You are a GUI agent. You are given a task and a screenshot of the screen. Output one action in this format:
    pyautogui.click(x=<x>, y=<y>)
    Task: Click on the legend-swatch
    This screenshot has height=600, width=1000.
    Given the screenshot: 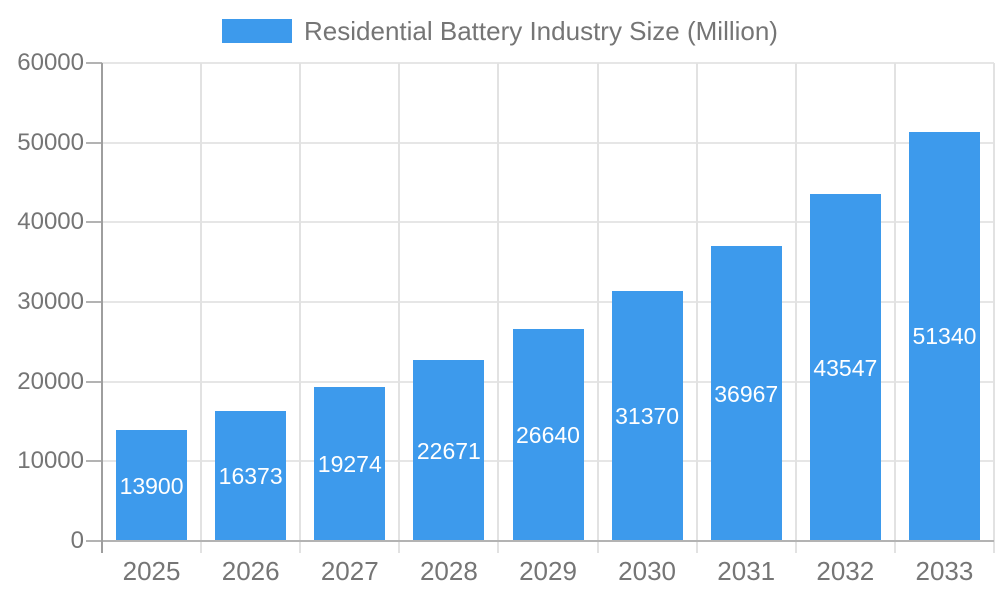 What is the action you would take?
    pyautogui.click(x=257, y=31)
    